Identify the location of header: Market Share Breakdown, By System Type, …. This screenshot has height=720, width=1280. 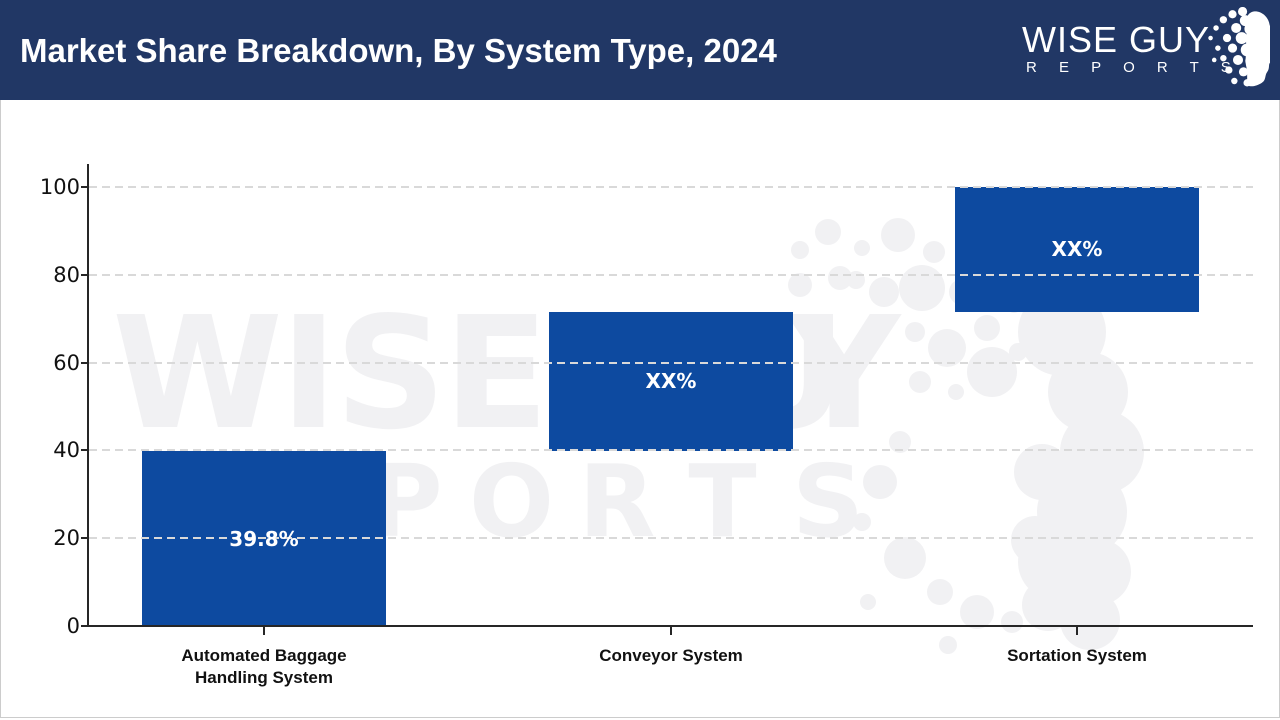
(640, 50).